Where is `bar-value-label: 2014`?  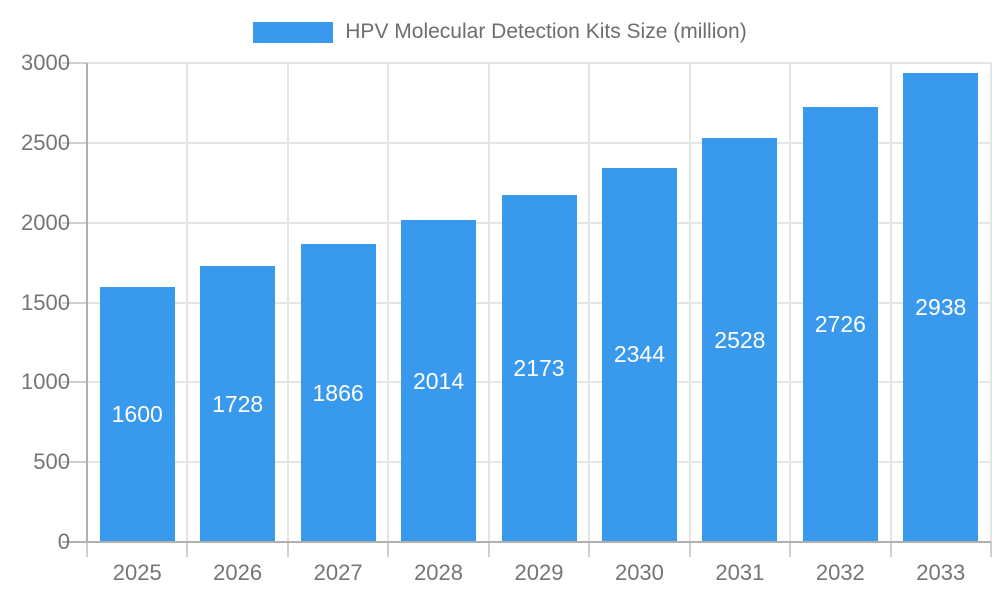
bar-value-label: 2014 is located at coordinates (438, 380).